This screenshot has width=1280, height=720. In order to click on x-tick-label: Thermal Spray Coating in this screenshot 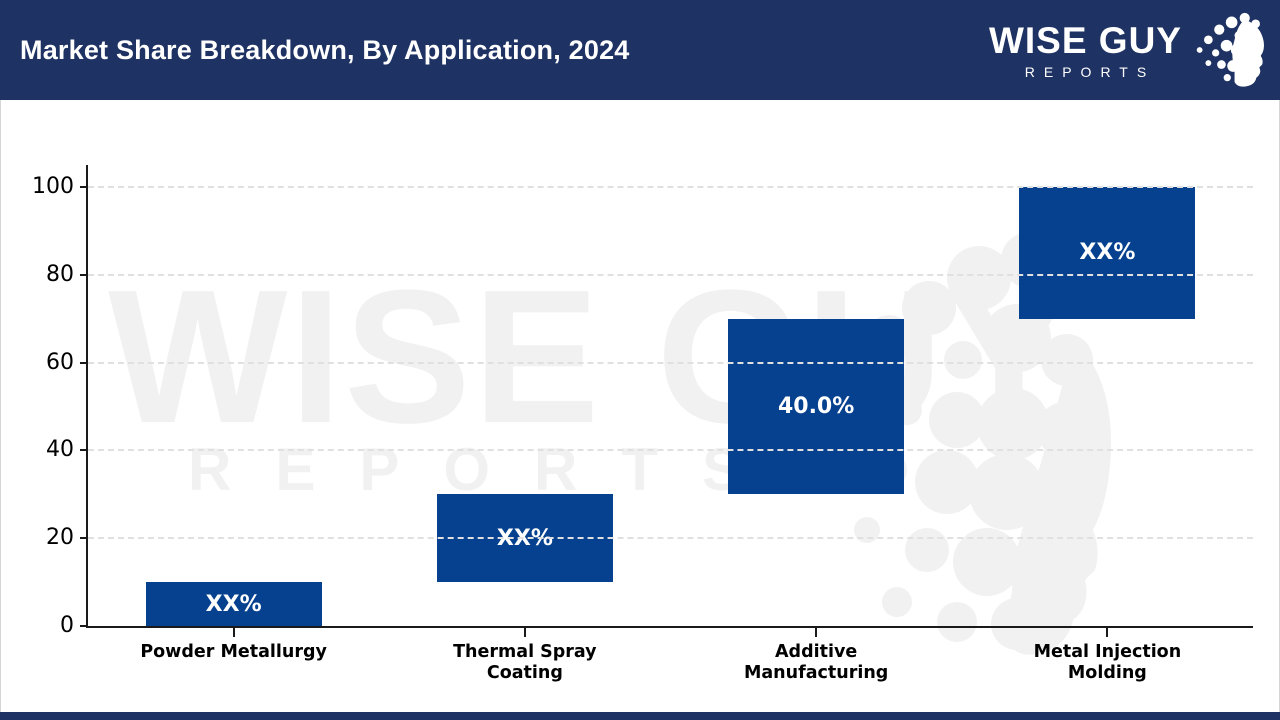, I will do `click(525, 663)`.